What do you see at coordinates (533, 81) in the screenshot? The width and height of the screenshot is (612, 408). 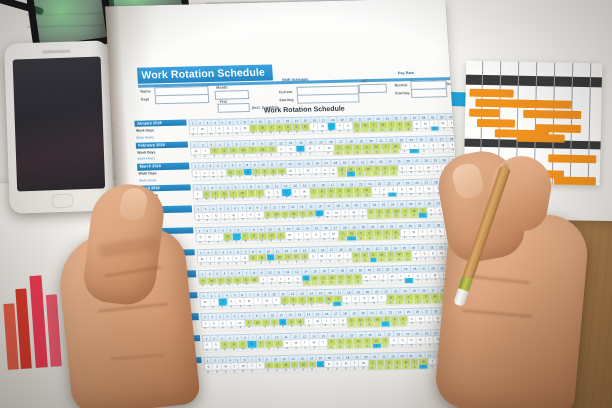 I see `gantt-header-band` at bounding box center [533, 81].